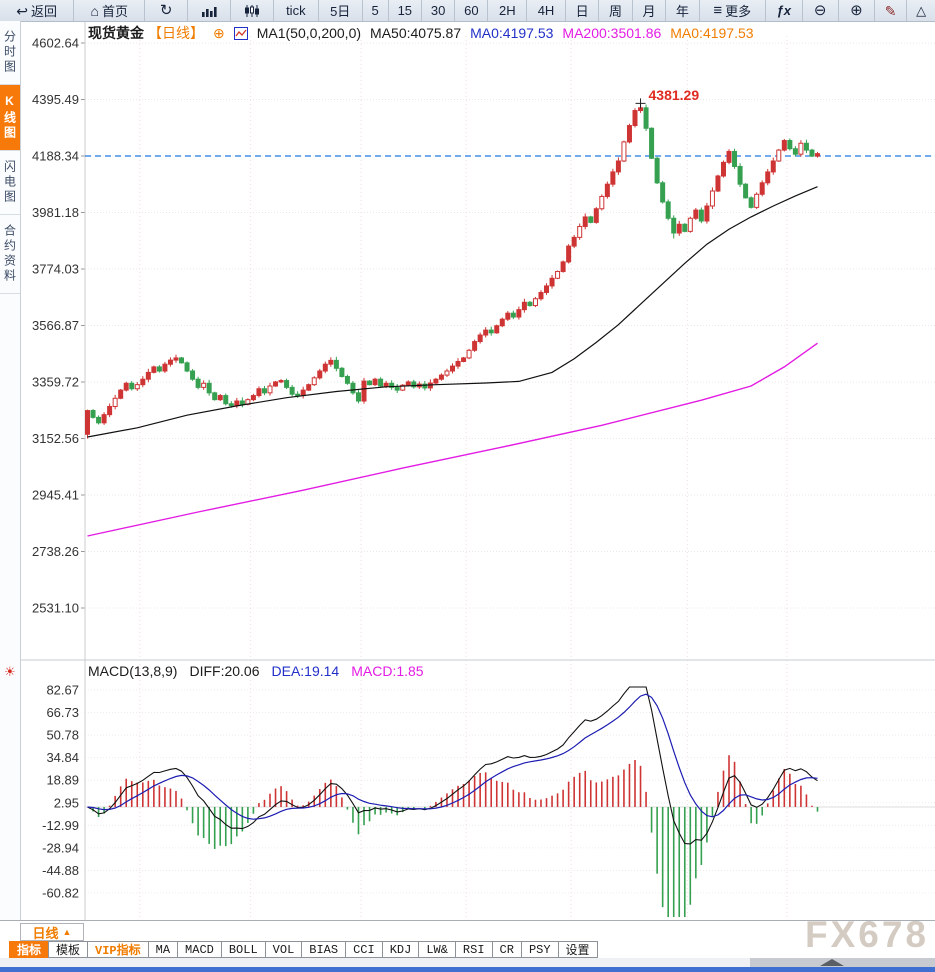 This screenshot has height=972, width=935. I want to click on svg-text: 66.73, so click(62, 712).